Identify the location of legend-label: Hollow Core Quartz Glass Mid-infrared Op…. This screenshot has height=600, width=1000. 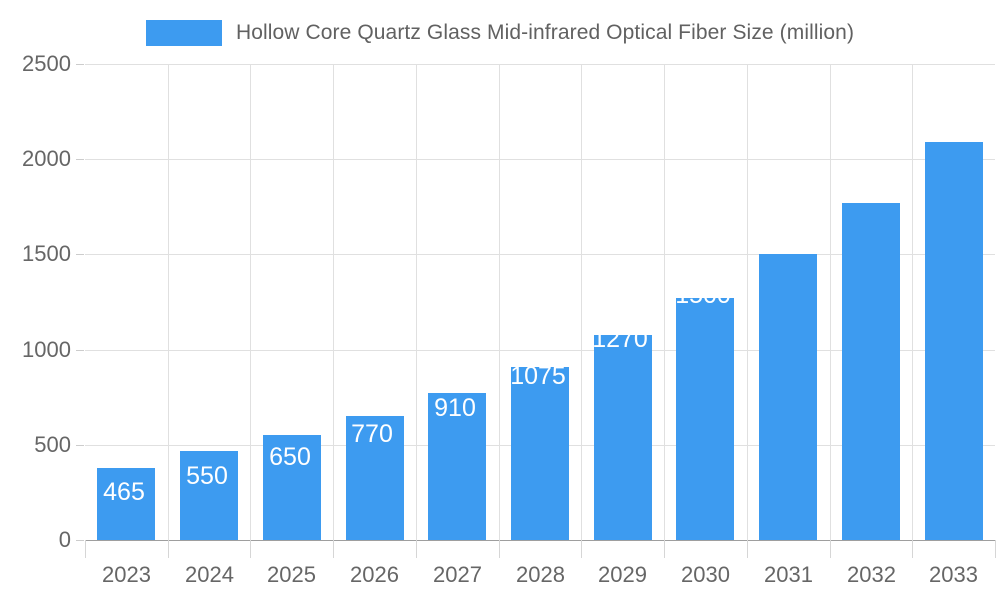
(545, 32).